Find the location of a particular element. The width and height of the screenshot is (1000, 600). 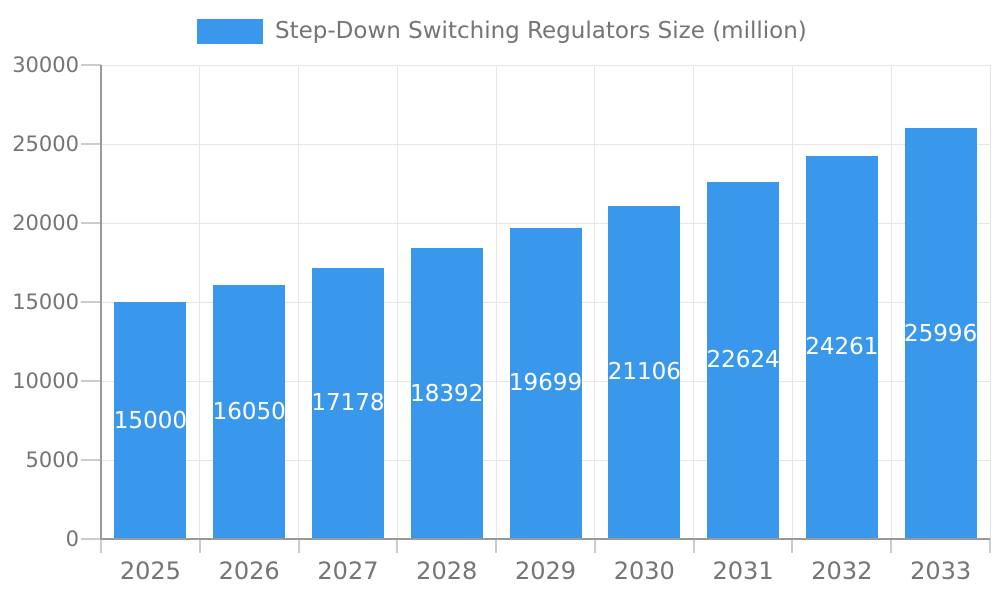

bar-value-label: 21106 is located at coordinates (644, 372).